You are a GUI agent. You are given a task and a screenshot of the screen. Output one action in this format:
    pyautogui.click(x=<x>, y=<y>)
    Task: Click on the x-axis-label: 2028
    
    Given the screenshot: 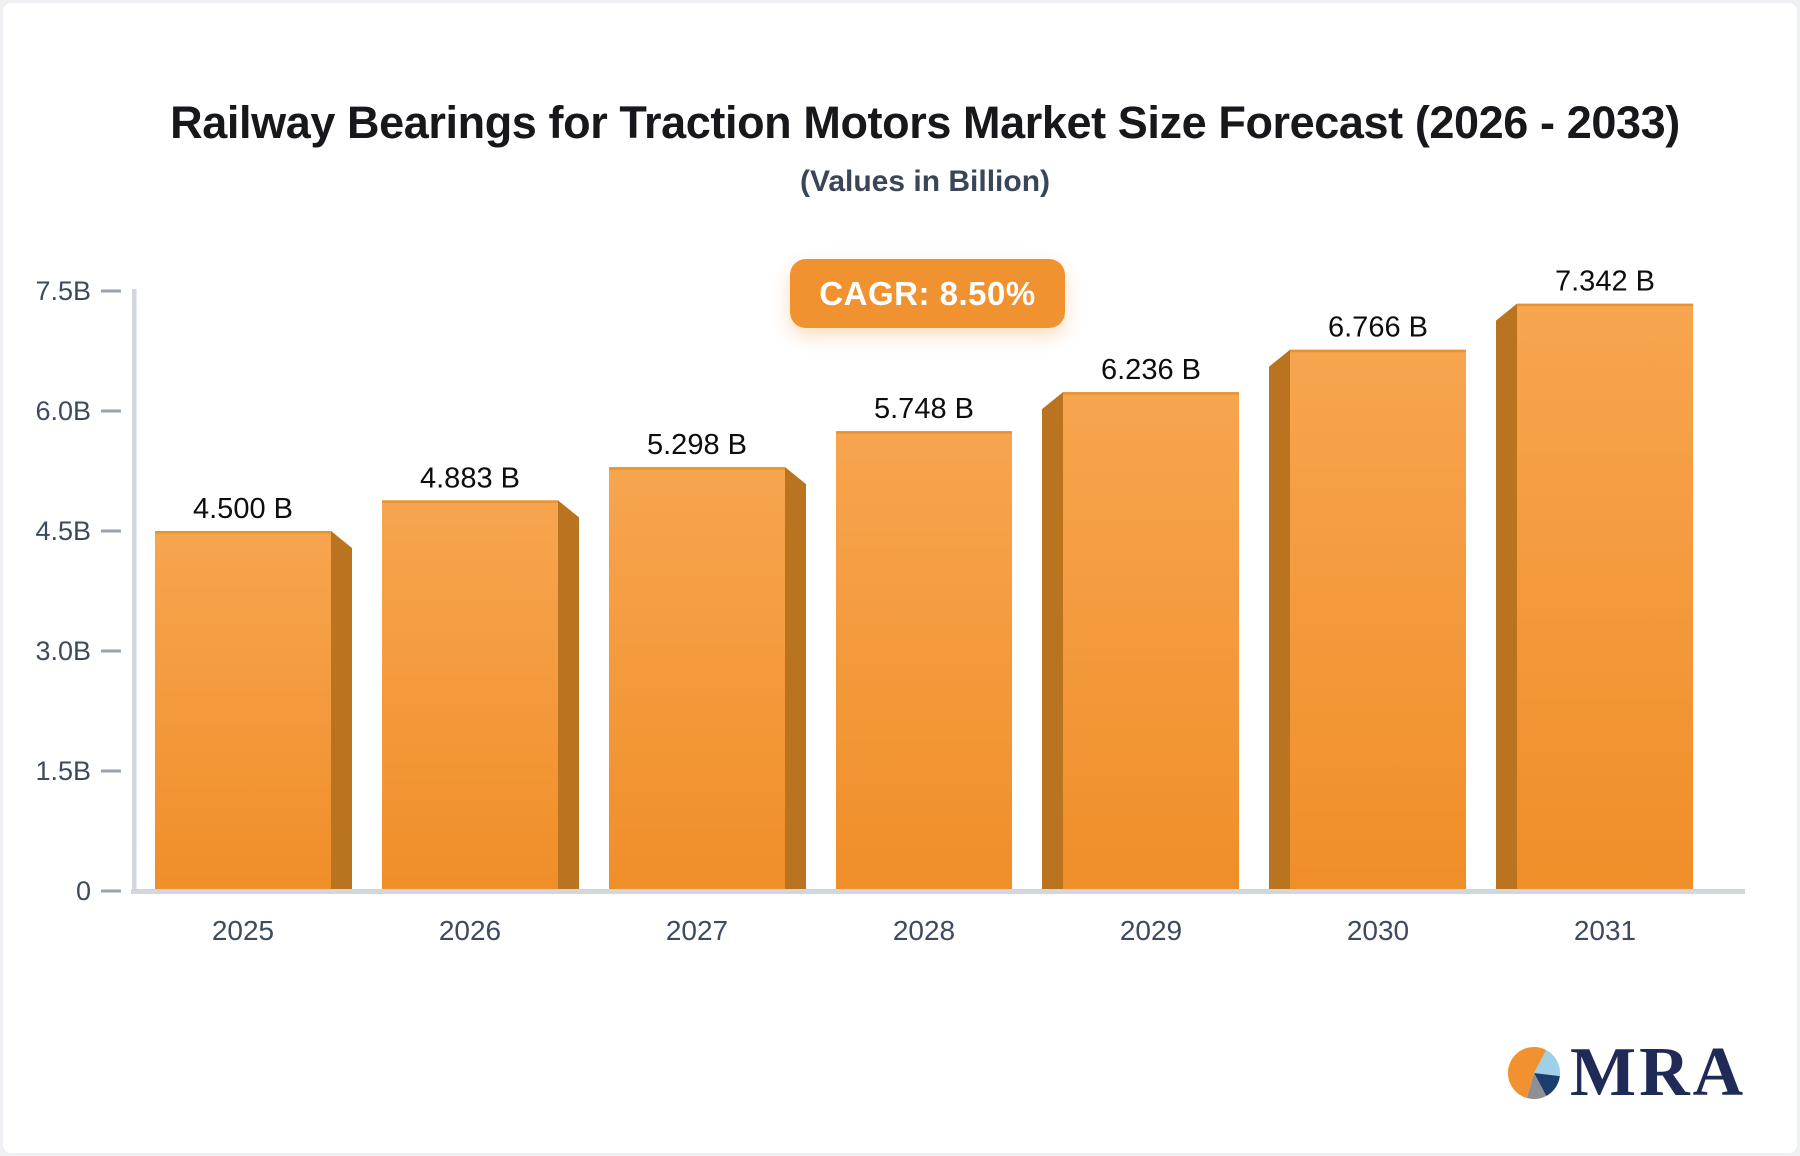 What is the action you would take?
    pyautogui.click(x=924, y=930)
    